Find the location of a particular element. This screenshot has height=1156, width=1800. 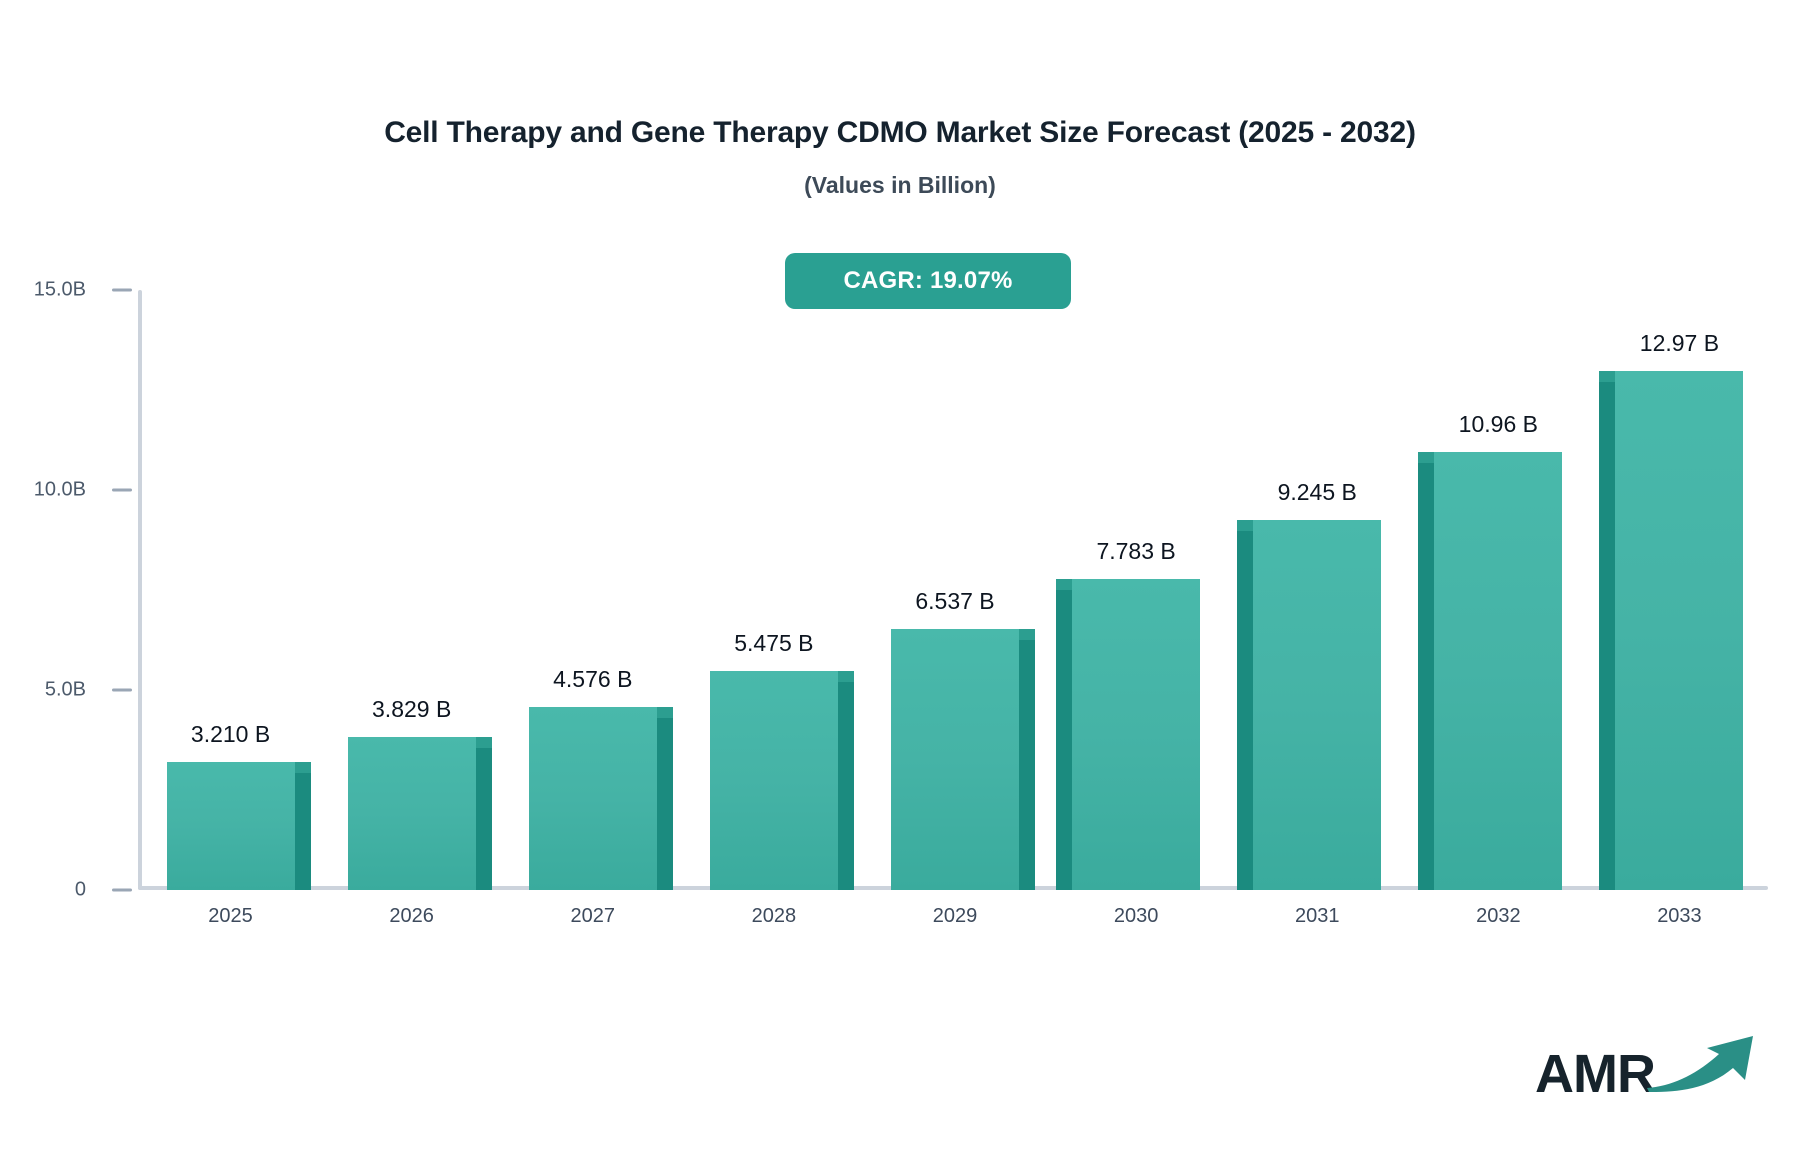

x-axis-tick-label: 2031 is located at coordinates (1317, 916).